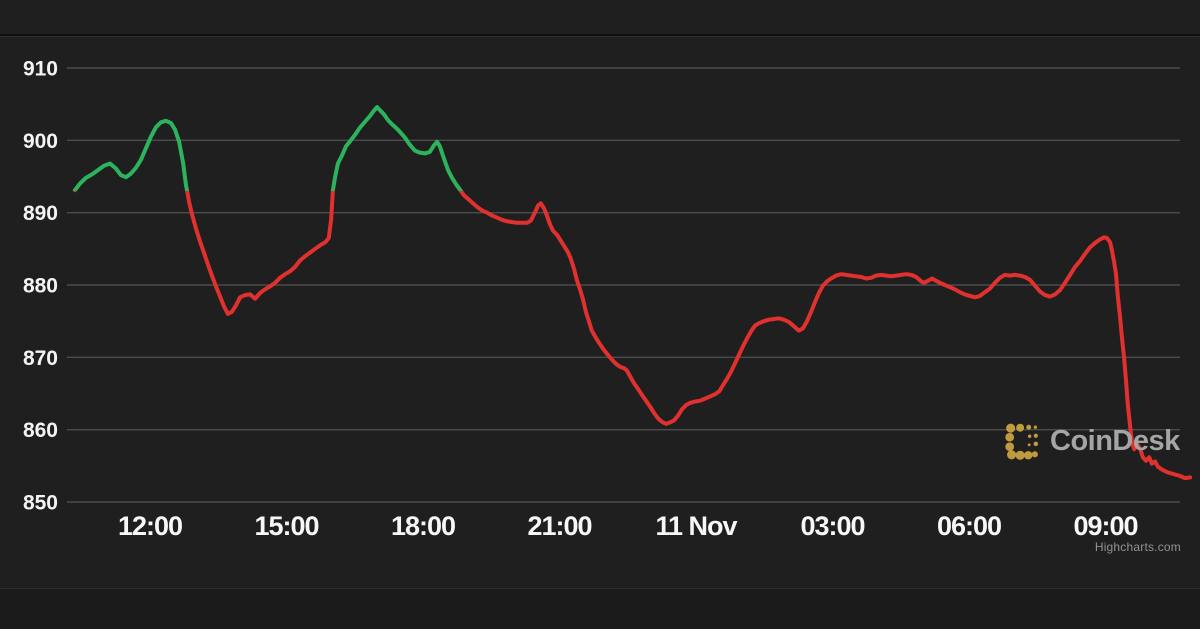  I want to click on y-axis-label: 880, so click(40, 286).